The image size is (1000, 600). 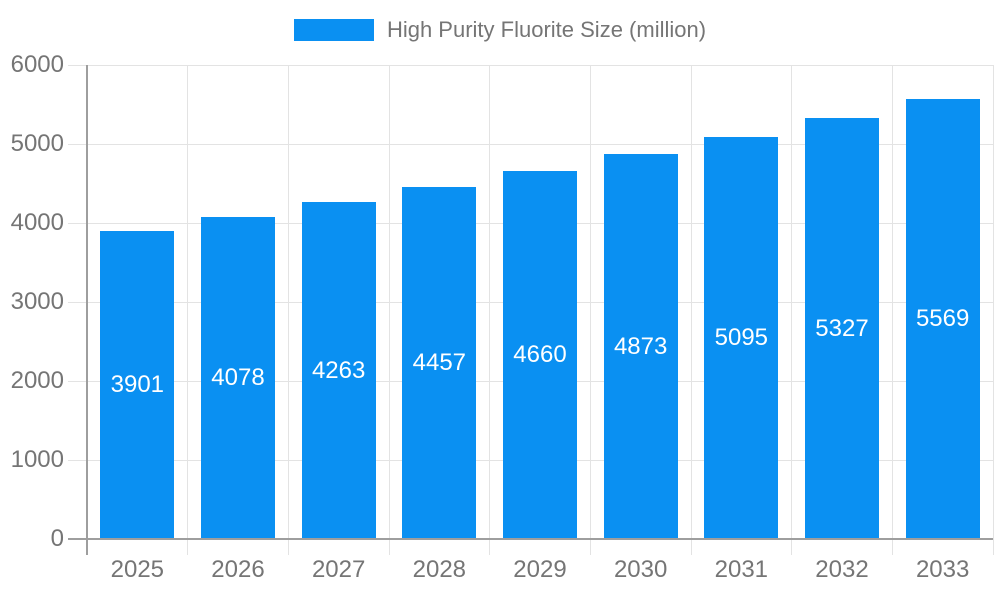 What do you see at coordinates (137, 569) in the screenshot?
I see `x-axis-tick-label: 2025` at bounding box center [137, 569].